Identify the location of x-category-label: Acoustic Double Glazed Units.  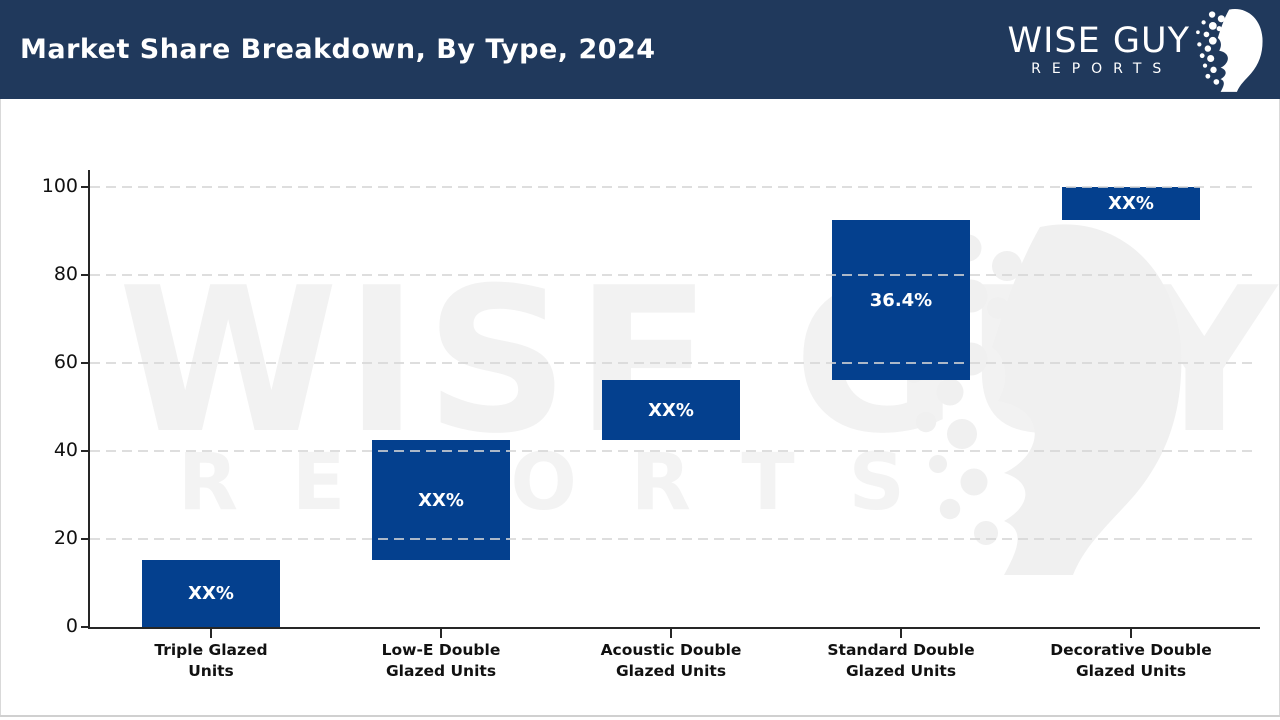
(671, 660).